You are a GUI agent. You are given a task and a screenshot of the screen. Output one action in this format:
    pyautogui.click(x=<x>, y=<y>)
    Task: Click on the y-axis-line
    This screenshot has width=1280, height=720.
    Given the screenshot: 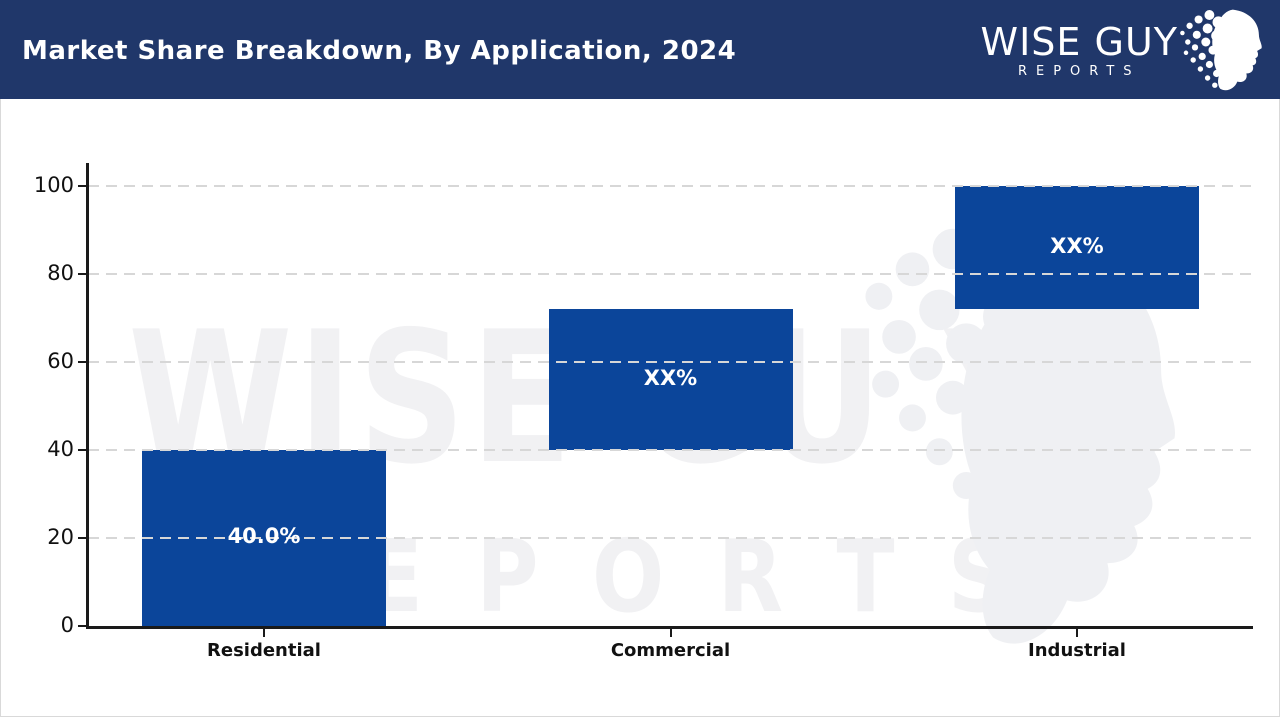 What is the action you would take?
    pyautogui.click(x=87, y=396)
    